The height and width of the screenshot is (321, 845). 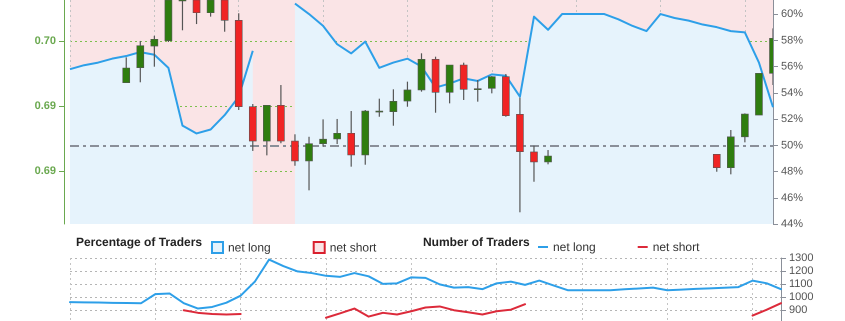 What do you see at coordinates (45, 40) in the screenshot?
I see `y-tick-label: 0.70` at bounding box center [45, 40].